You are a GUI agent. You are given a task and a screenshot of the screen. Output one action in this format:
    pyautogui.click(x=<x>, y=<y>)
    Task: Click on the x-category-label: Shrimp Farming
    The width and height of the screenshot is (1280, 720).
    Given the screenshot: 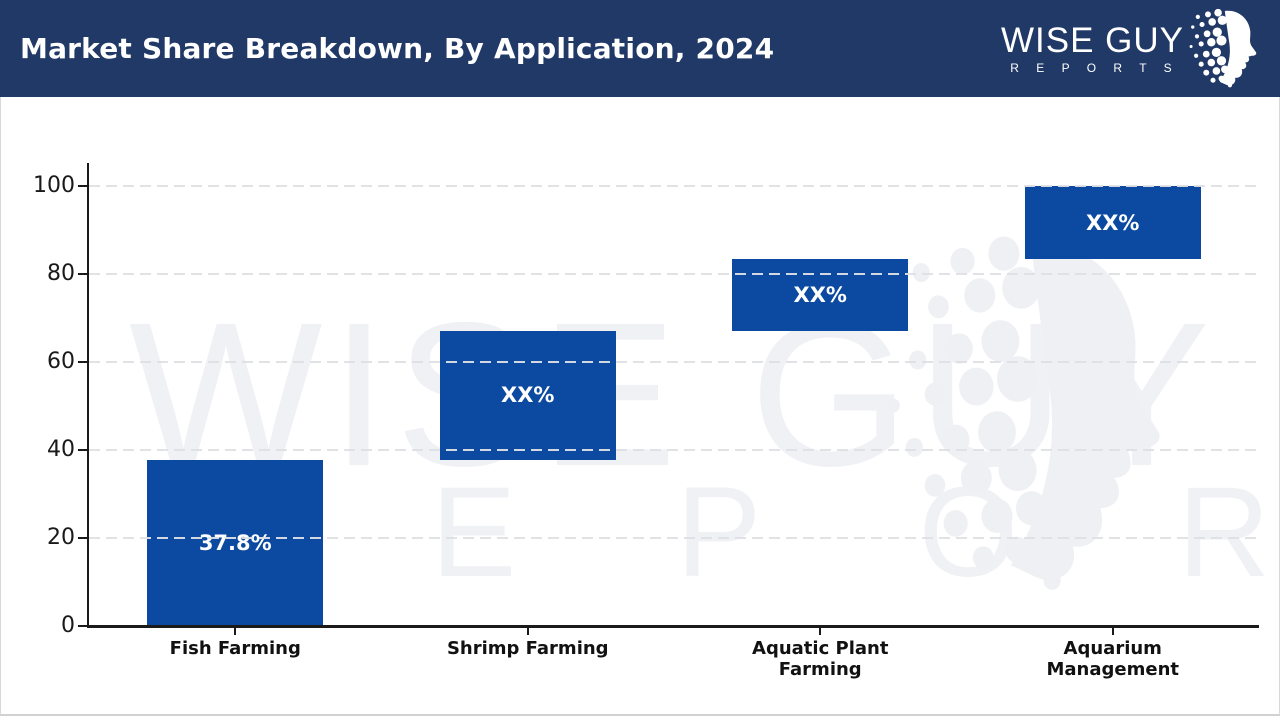 What is the action you would take?
    pyautogui.click(x=527, y=648)
    